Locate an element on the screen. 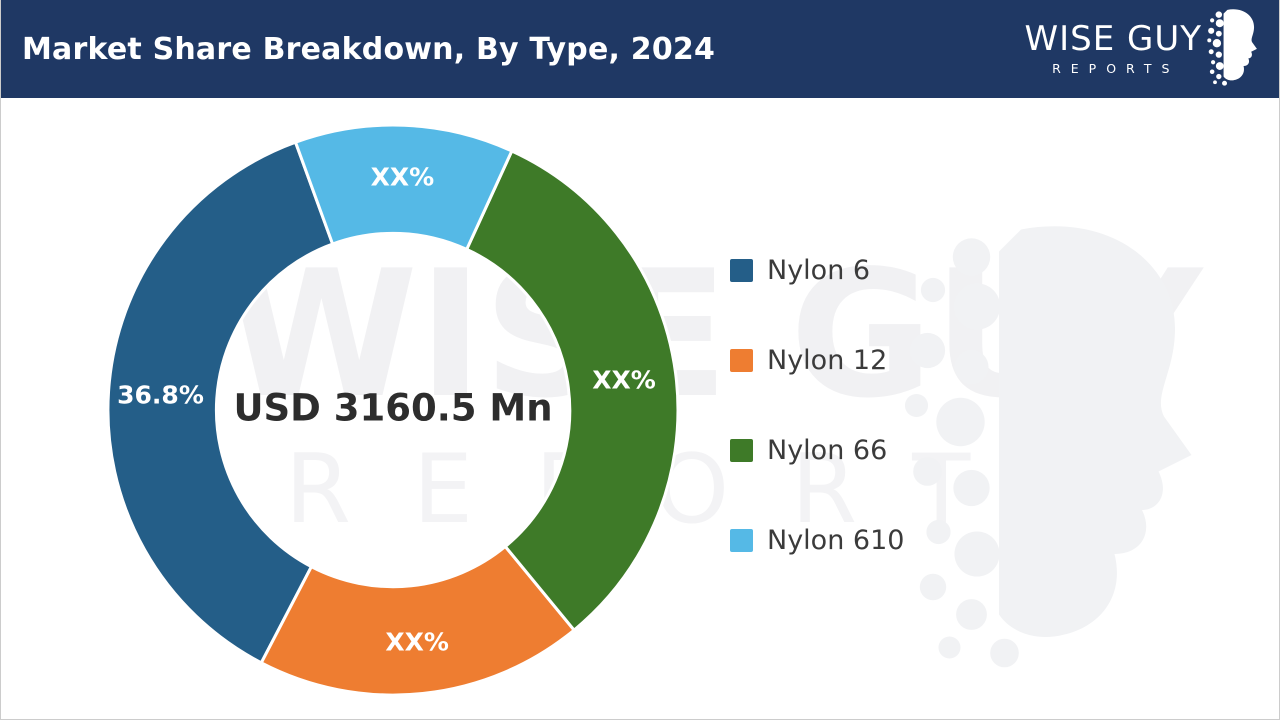  brand-name: WISE GUY is located at coordinates (1113, 39).